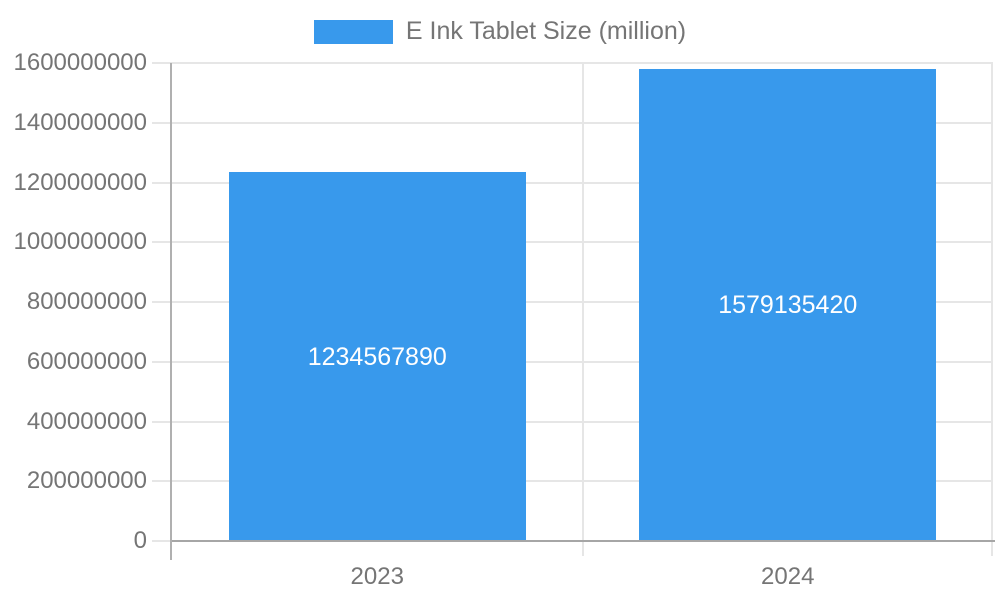  What do you see at coordinates (788, 576) in the screenshot?
I see `x-axis-tick-label: 2024` at bounding box center [788, 576].